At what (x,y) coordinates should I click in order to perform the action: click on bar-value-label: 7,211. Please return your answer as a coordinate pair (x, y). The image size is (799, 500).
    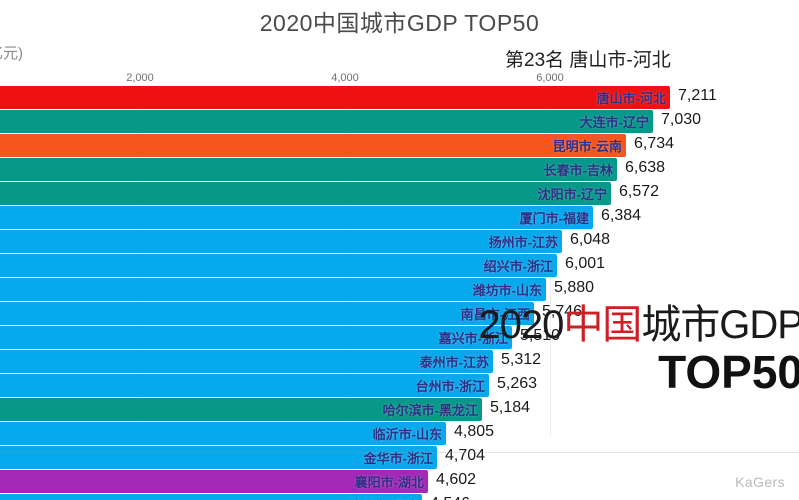
    Looking at the image, I should click on (697, 95).